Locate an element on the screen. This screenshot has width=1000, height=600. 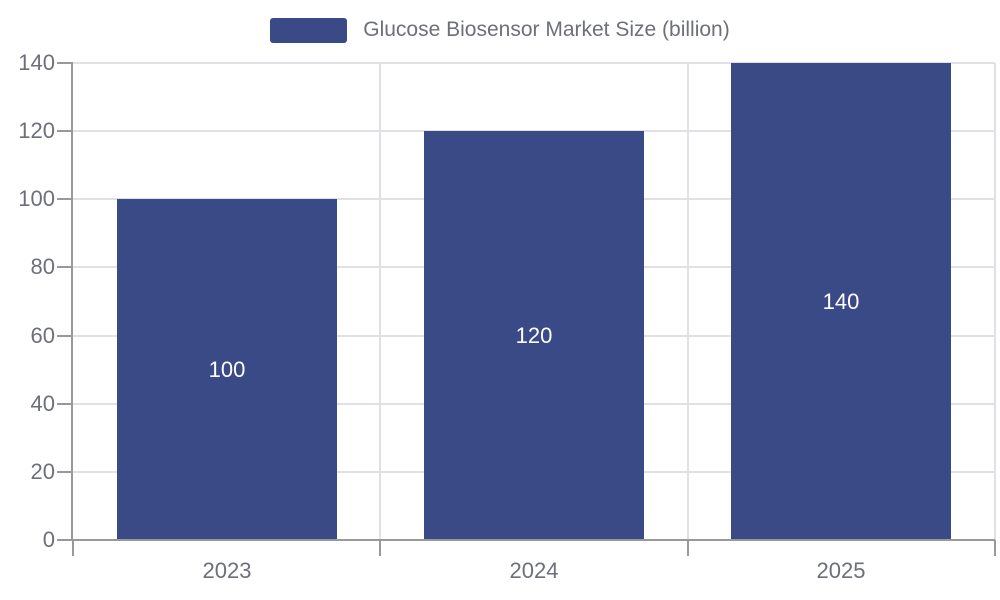
y-axis-label: 20 is located at coordinates (42, 471).